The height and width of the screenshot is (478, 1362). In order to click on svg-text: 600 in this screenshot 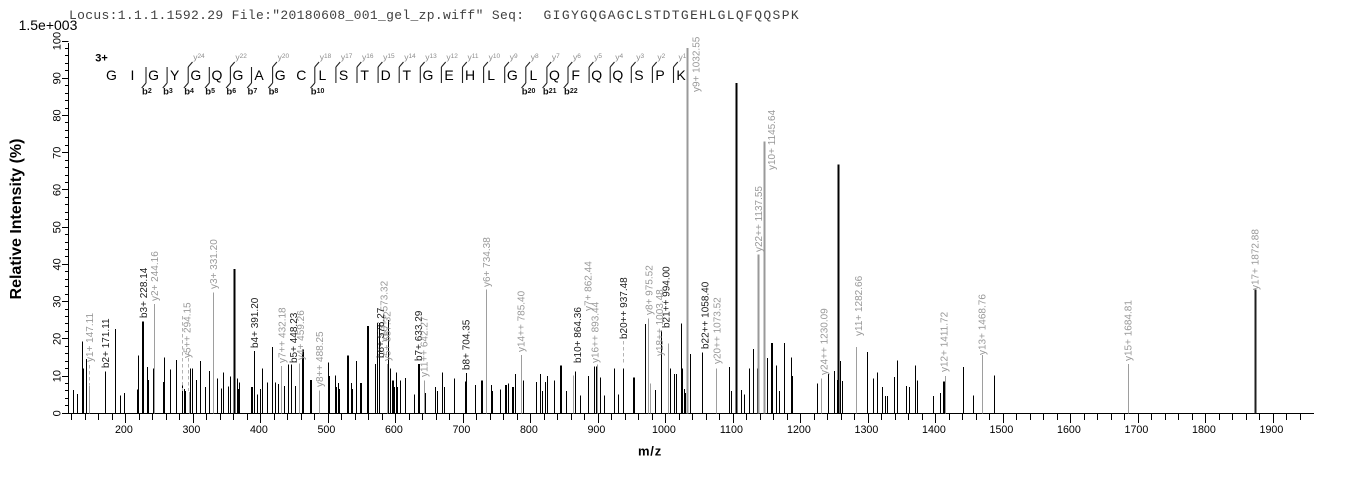, I will do `click(394, 430)`.